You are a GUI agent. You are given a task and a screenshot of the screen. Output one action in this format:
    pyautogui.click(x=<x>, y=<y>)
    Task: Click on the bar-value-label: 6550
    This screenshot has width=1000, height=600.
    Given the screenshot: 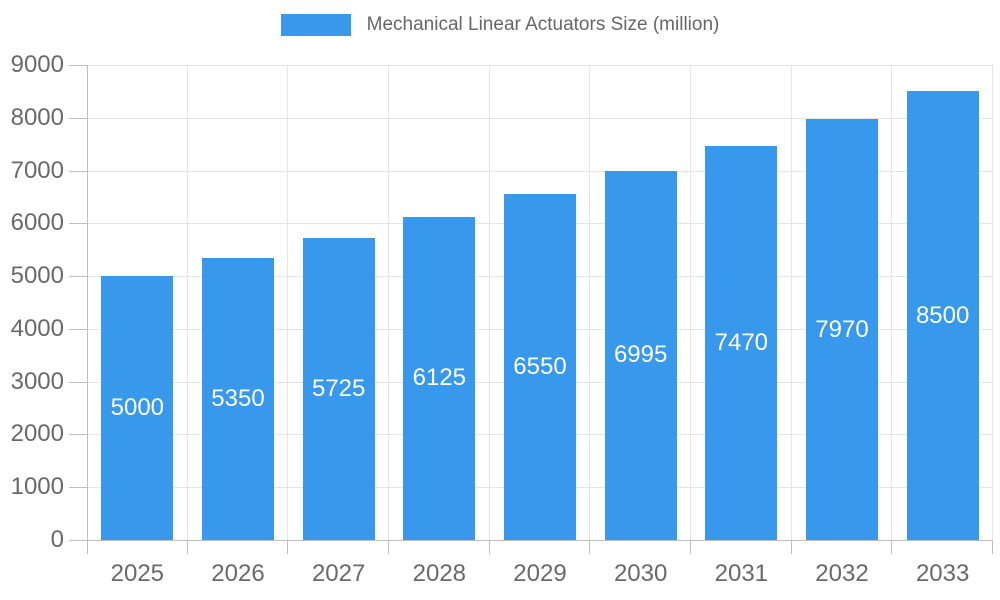 What is the action you would take?
    pyautogui.click(x=540, y=367)
    